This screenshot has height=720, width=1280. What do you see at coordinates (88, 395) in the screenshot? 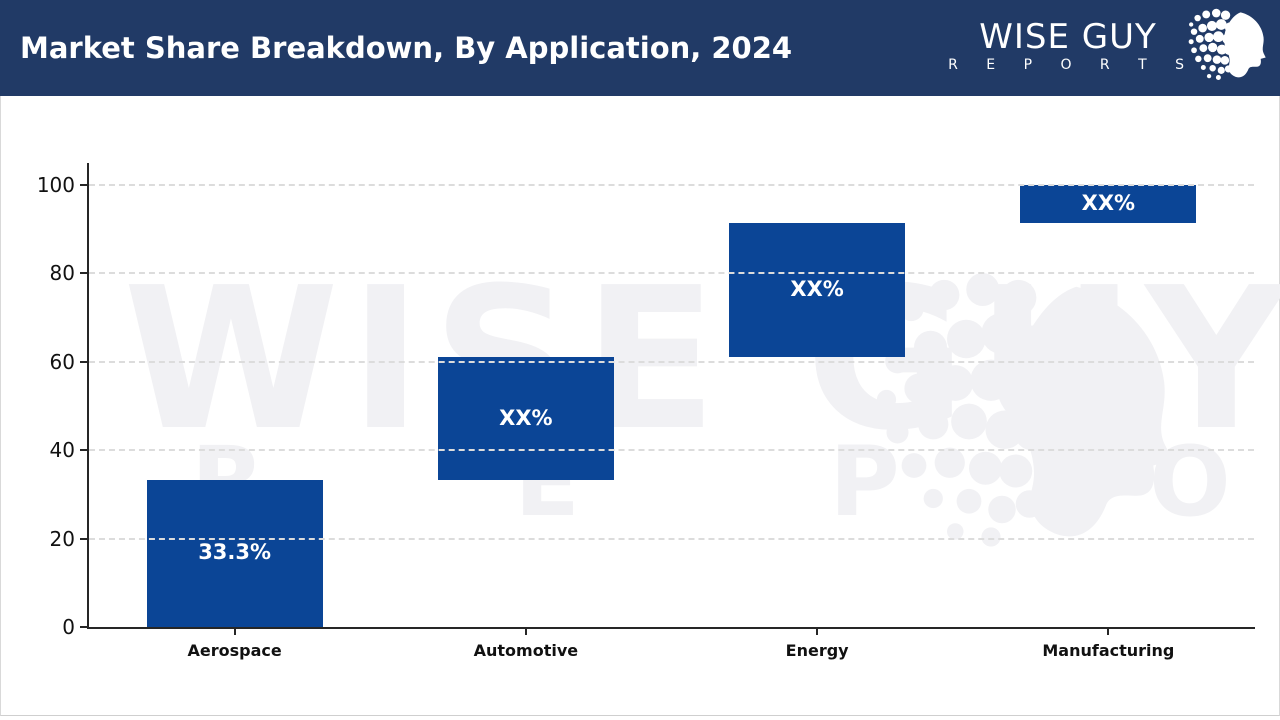
I see `y-axis` at bounding box center [88, 395].